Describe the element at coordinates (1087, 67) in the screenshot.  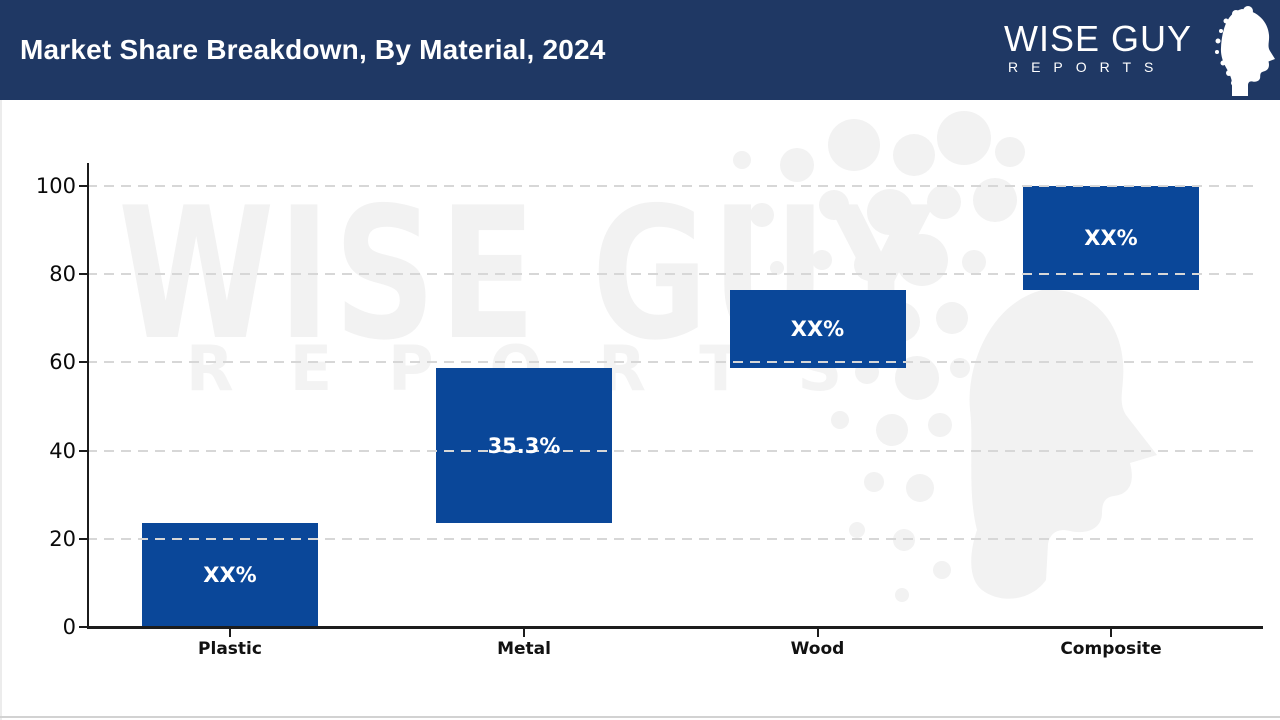
I see `brand-subtitle: REPORTS` at that location.